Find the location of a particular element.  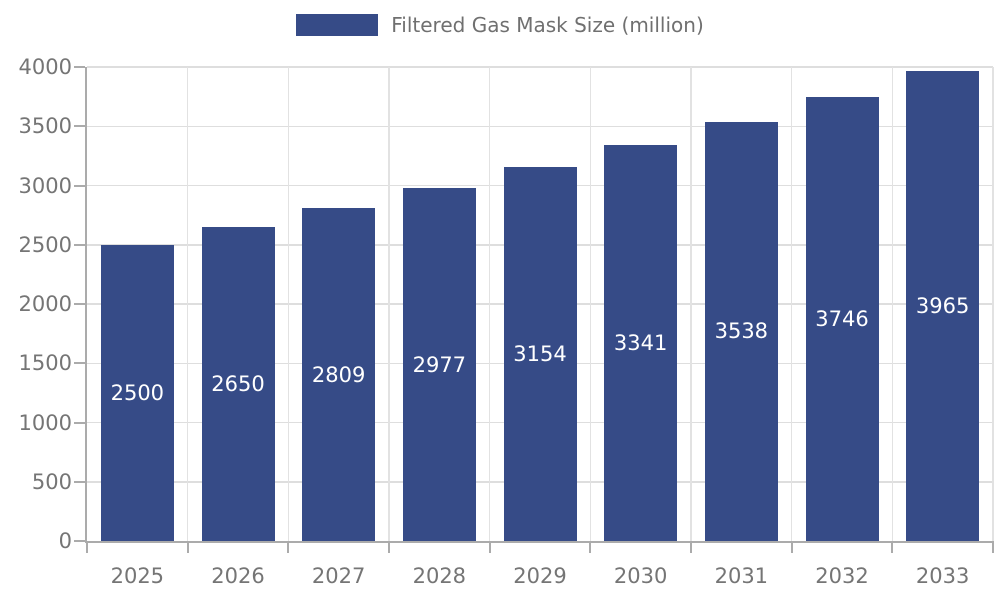

chart-legend: Filtered Gas Mask Size (million) is located at coordinates (500, 25).